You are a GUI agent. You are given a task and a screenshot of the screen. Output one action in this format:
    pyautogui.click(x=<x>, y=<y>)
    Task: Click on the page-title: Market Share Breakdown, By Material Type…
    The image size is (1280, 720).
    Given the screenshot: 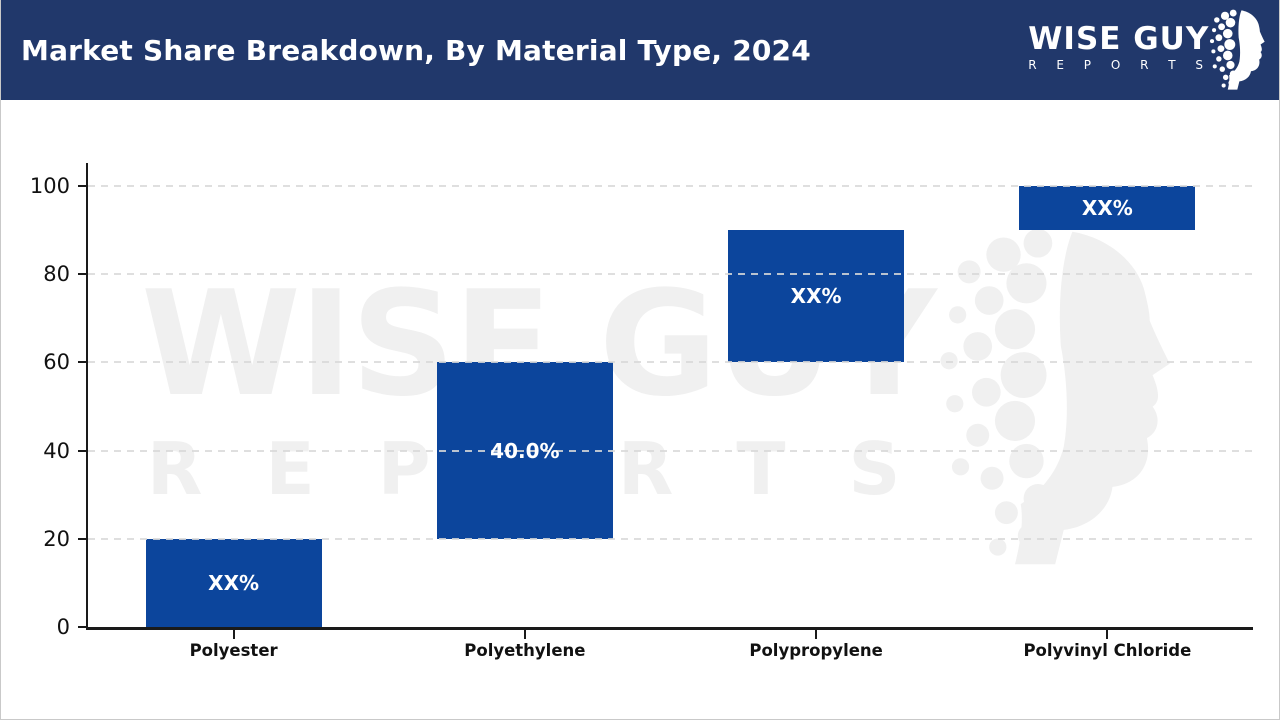 What is the action you would take?
    pyautogui.click(x=416, y=50)
    